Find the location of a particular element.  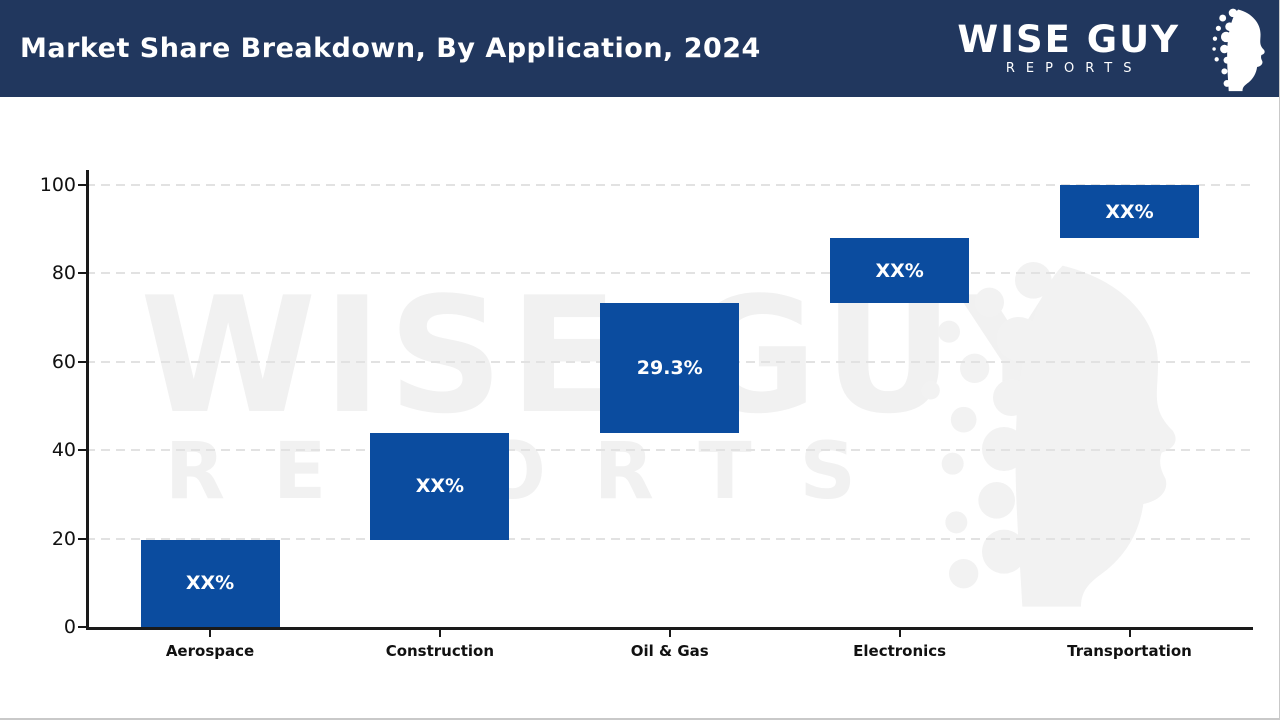

y-tick-label-0: 0 is located at coordinates (69, 627).